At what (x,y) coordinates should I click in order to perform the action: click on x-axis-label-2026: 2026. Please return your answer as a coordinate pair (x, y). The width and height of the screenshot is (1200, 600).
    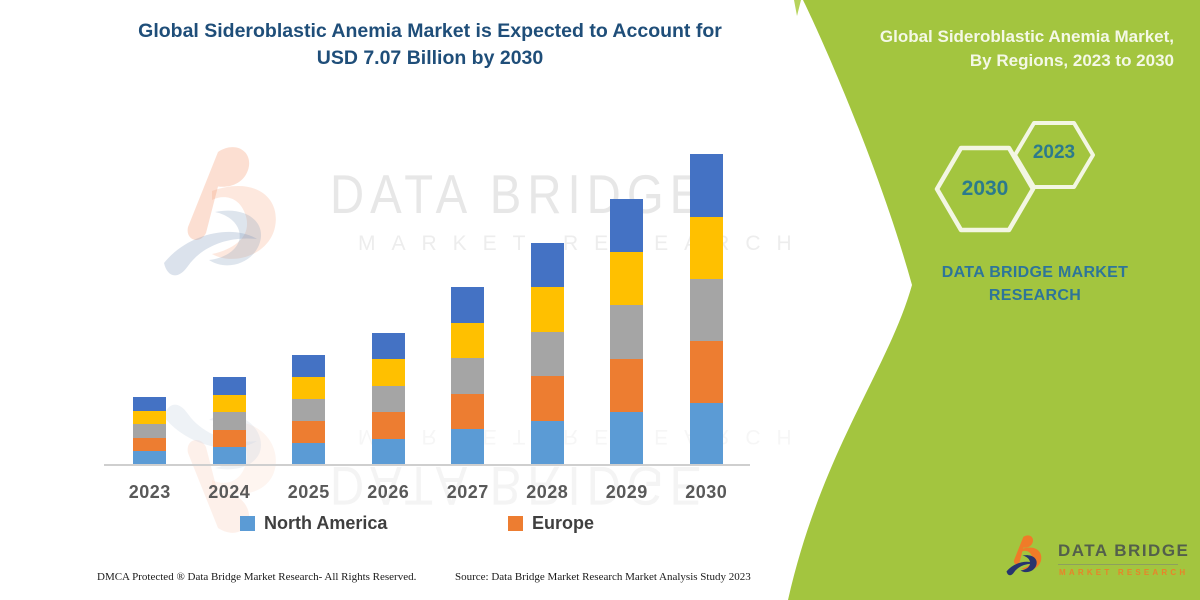
    Looking at the image, I should click on (388, 492).